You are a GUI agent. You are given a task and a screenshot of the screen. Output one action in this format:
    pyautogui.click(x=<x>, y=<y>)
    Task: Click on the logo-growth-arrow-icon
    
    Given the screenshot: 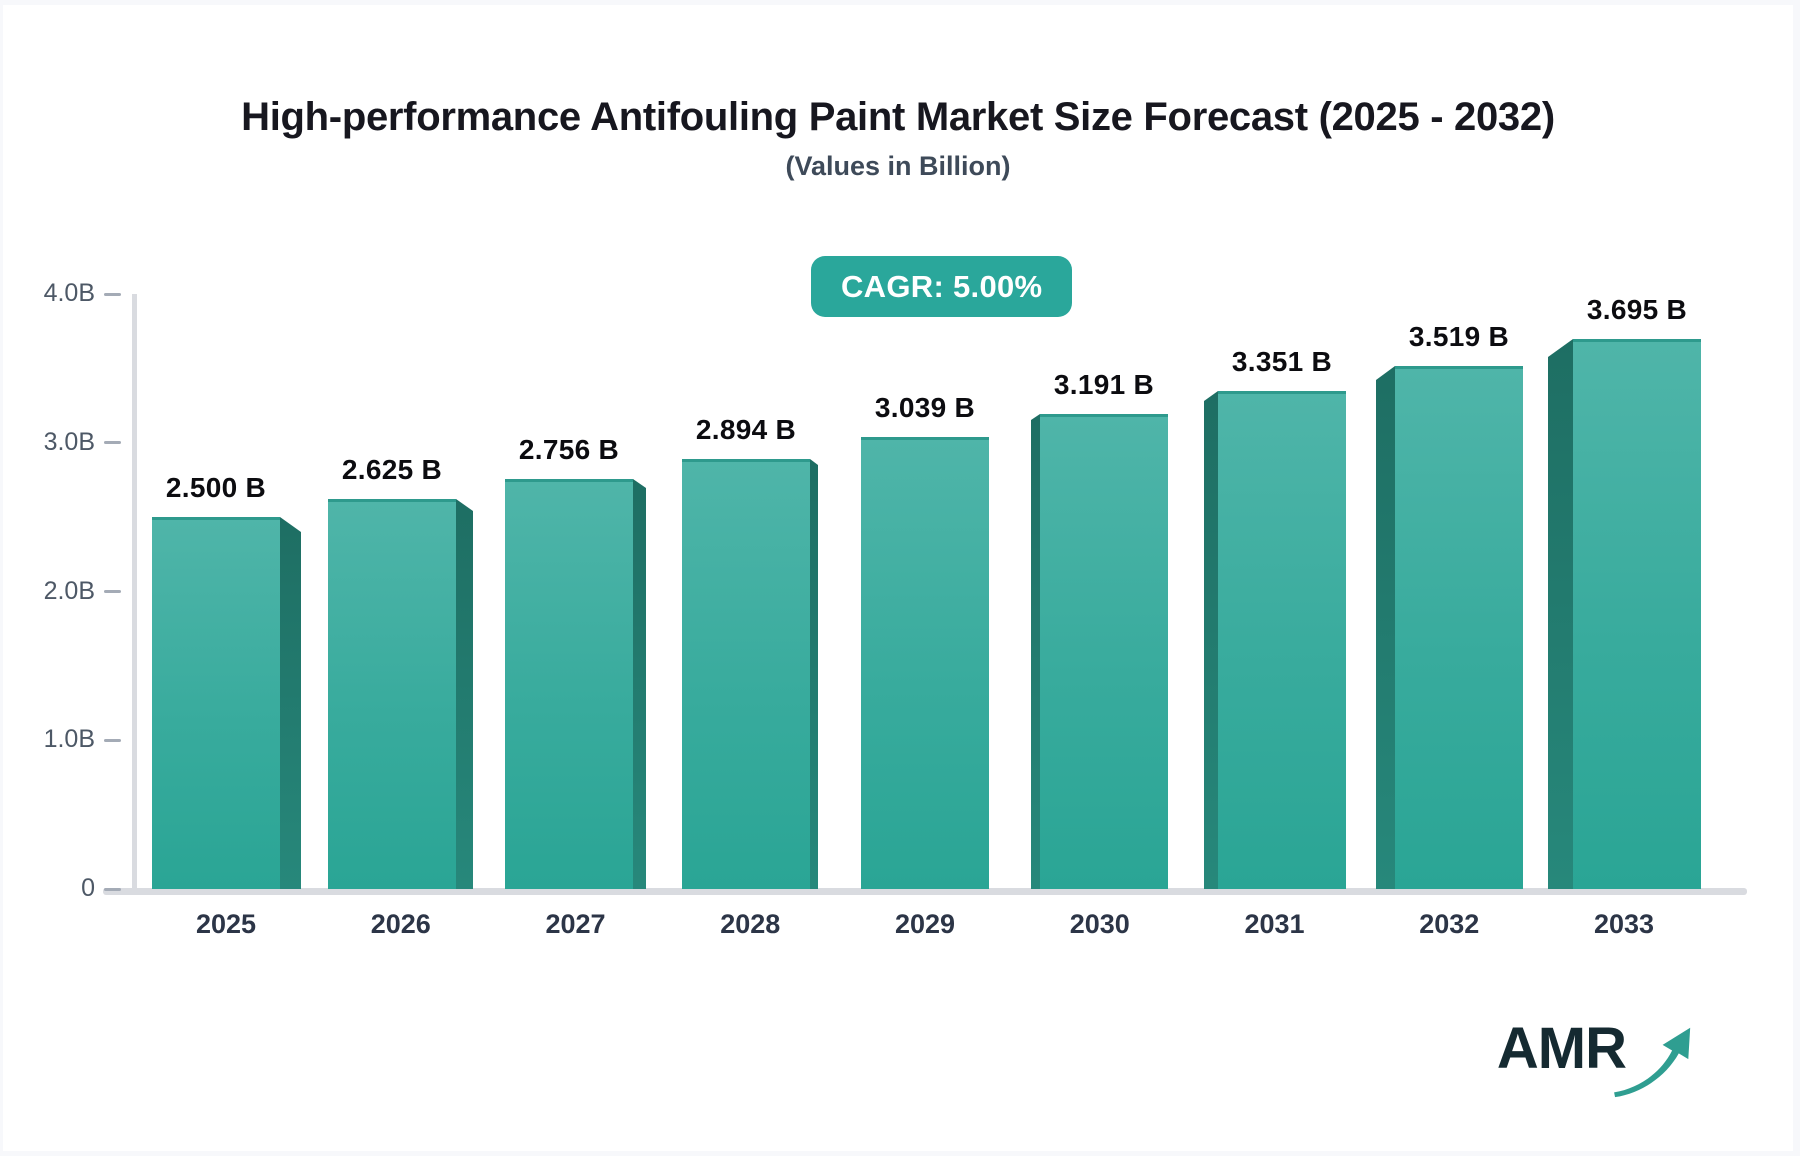 What is the action you would take?
    pyautogui.click(x=1655, y=1063)
    